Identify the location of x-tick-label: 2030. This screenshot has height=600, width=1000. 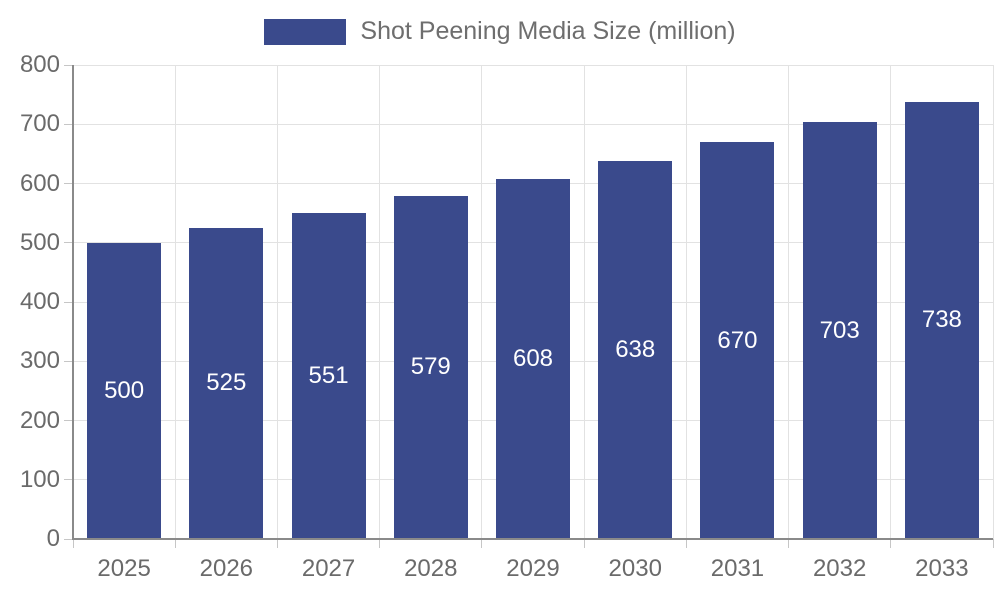
(635, 568).